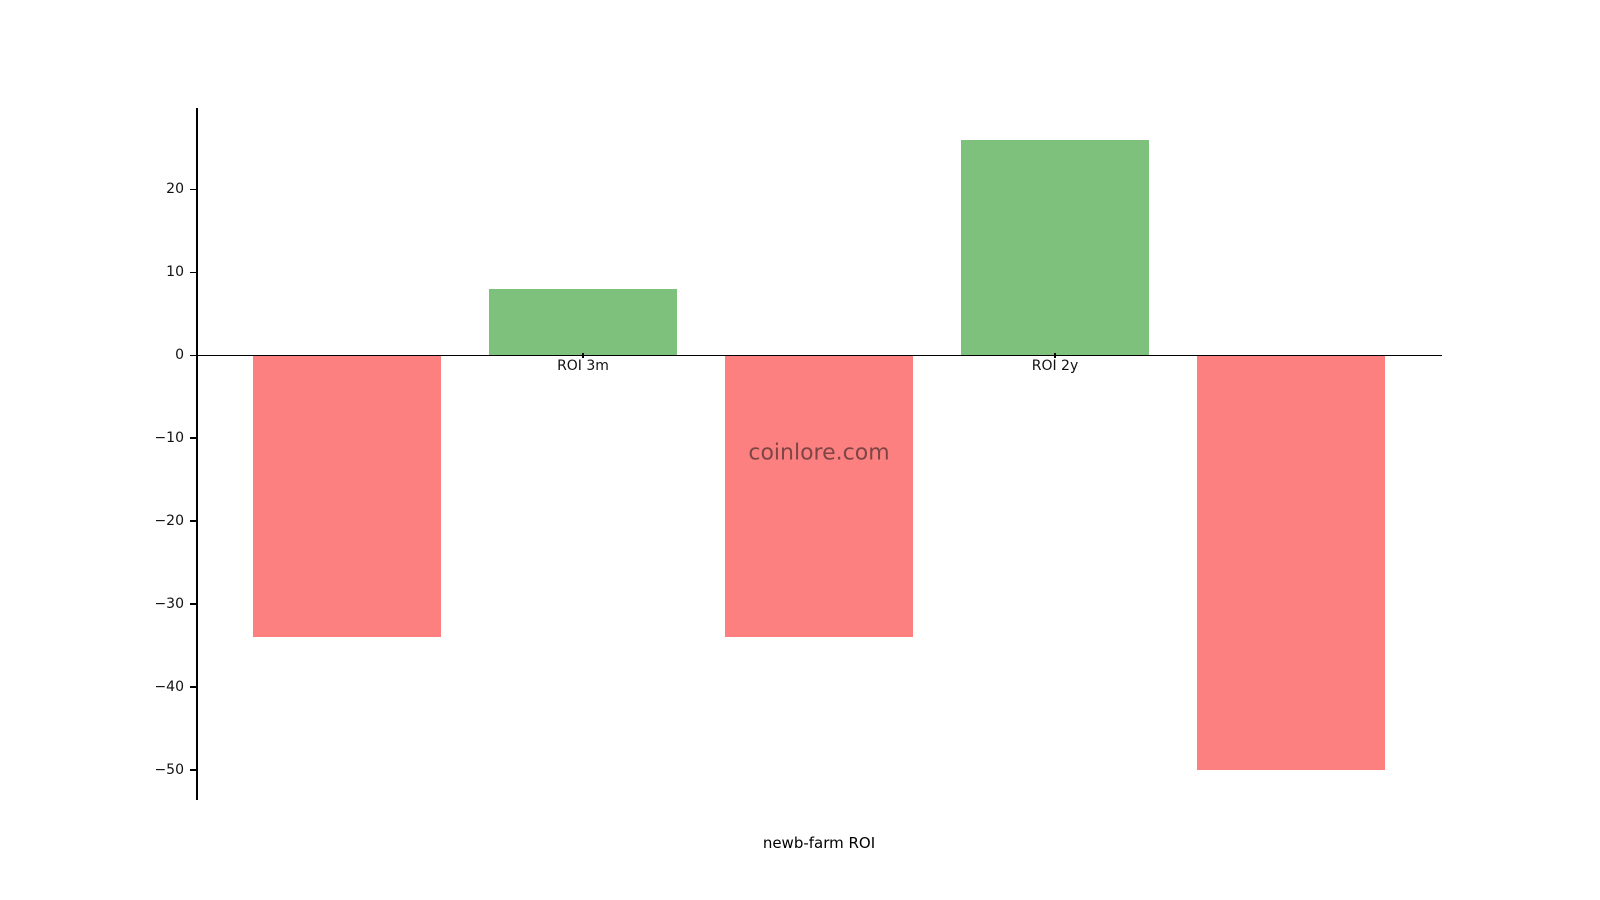 The image size is (1600, 900). I want to click on x-axis-label: newb-farm ROI, so click(819, 843).